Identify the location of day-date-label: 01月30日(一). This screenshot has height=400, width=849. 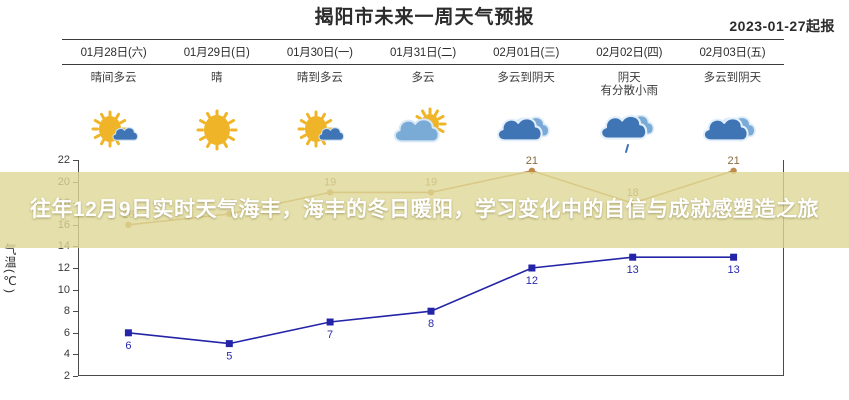
(319, 53).